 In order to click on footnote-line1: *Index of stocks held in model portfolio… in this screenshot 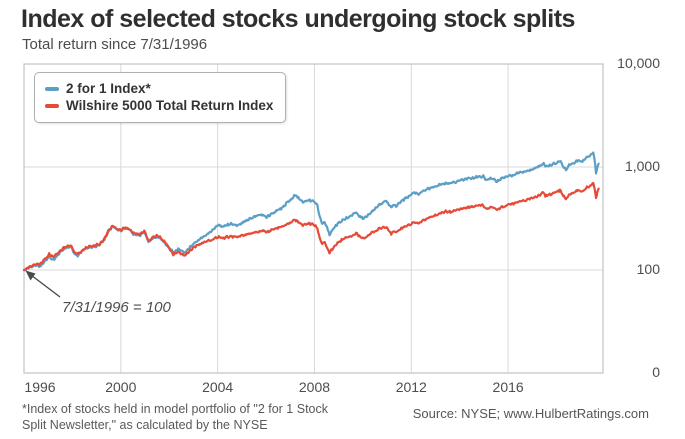, I will do `click(175, 409)`.